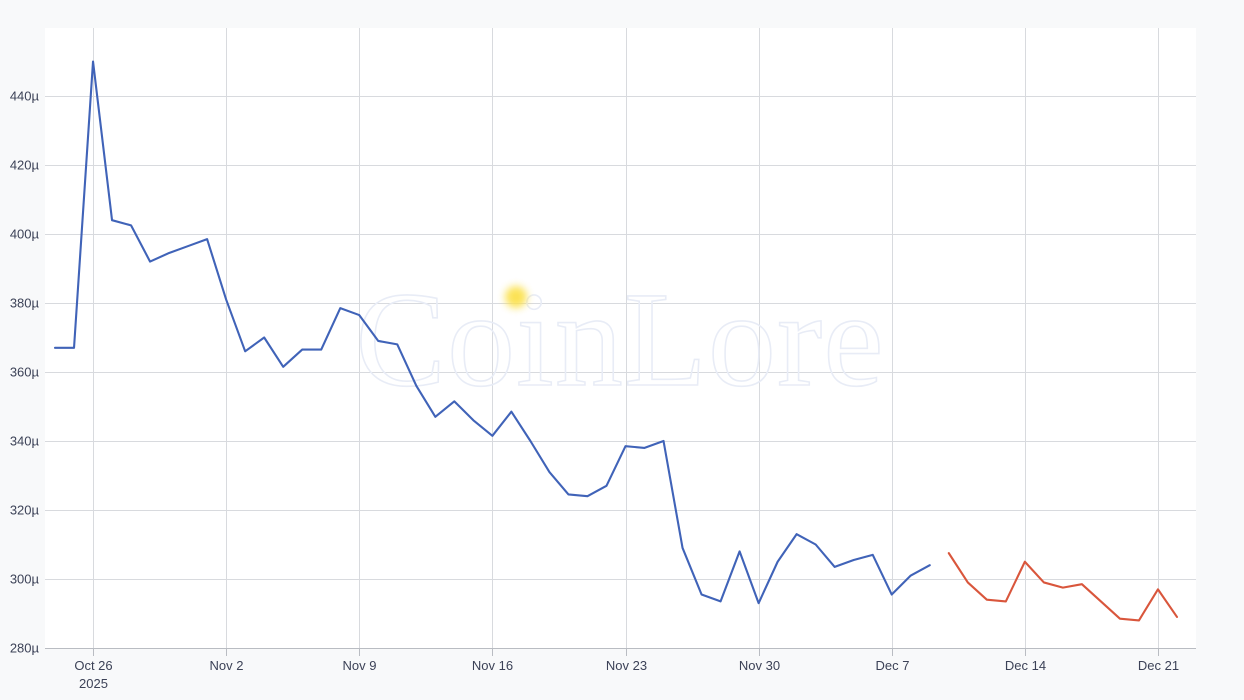 The image size is (1244, 700). I want to click on coinlore-watermark: CoinLore, so click(620, 340).